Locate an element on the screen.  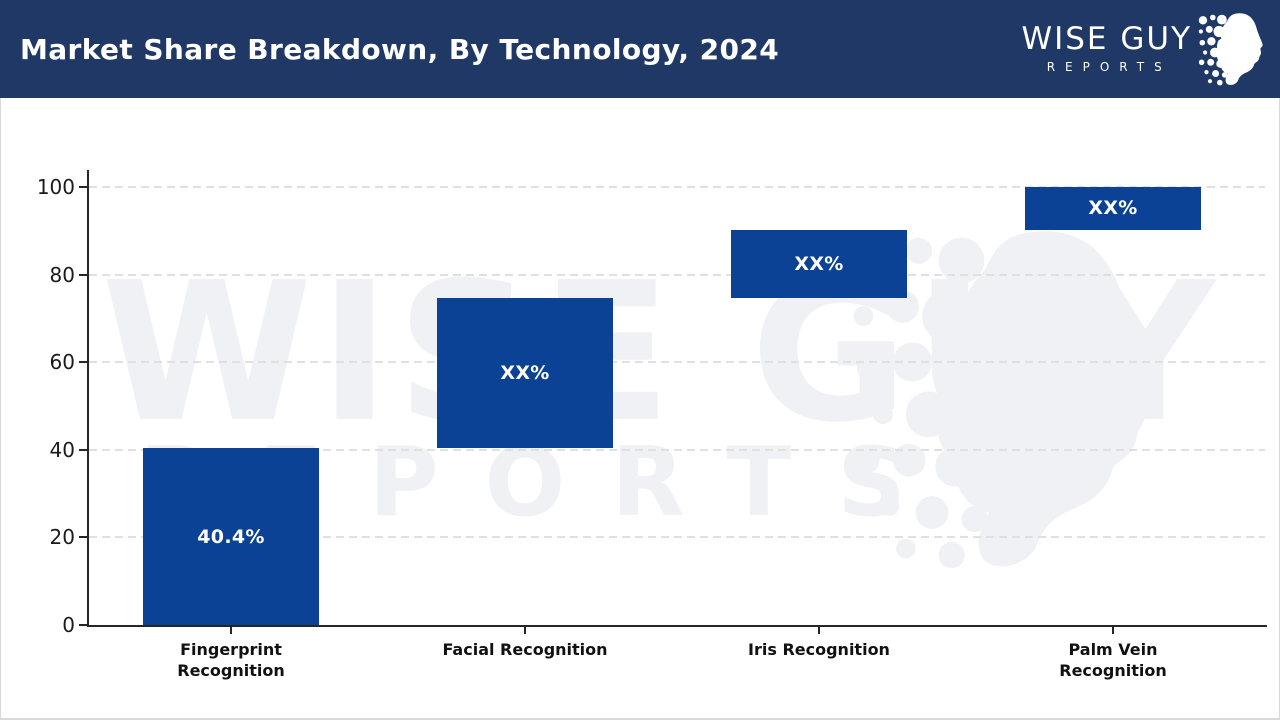
y-tick-label-60: 60 is located at coordinates (62, 362).